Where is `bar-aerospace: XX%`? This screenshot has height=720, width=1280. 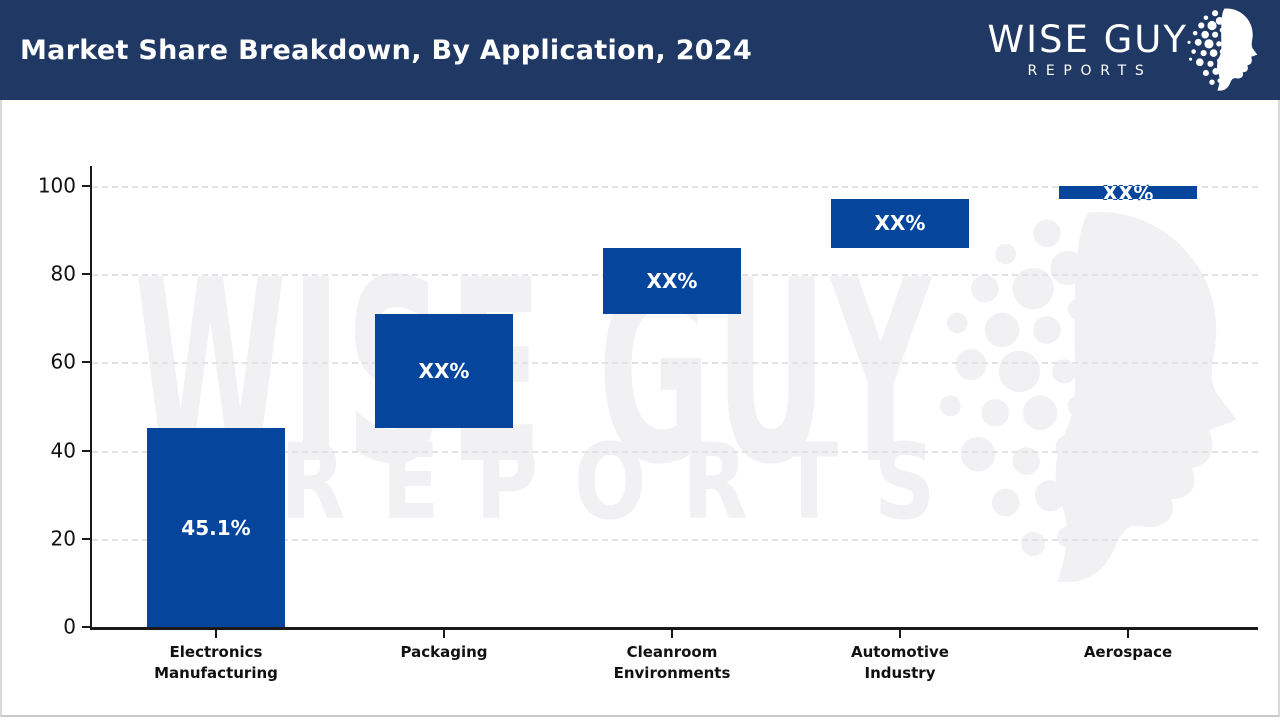 bar-aerospace: XX% is located at coordinates (1128, 193).